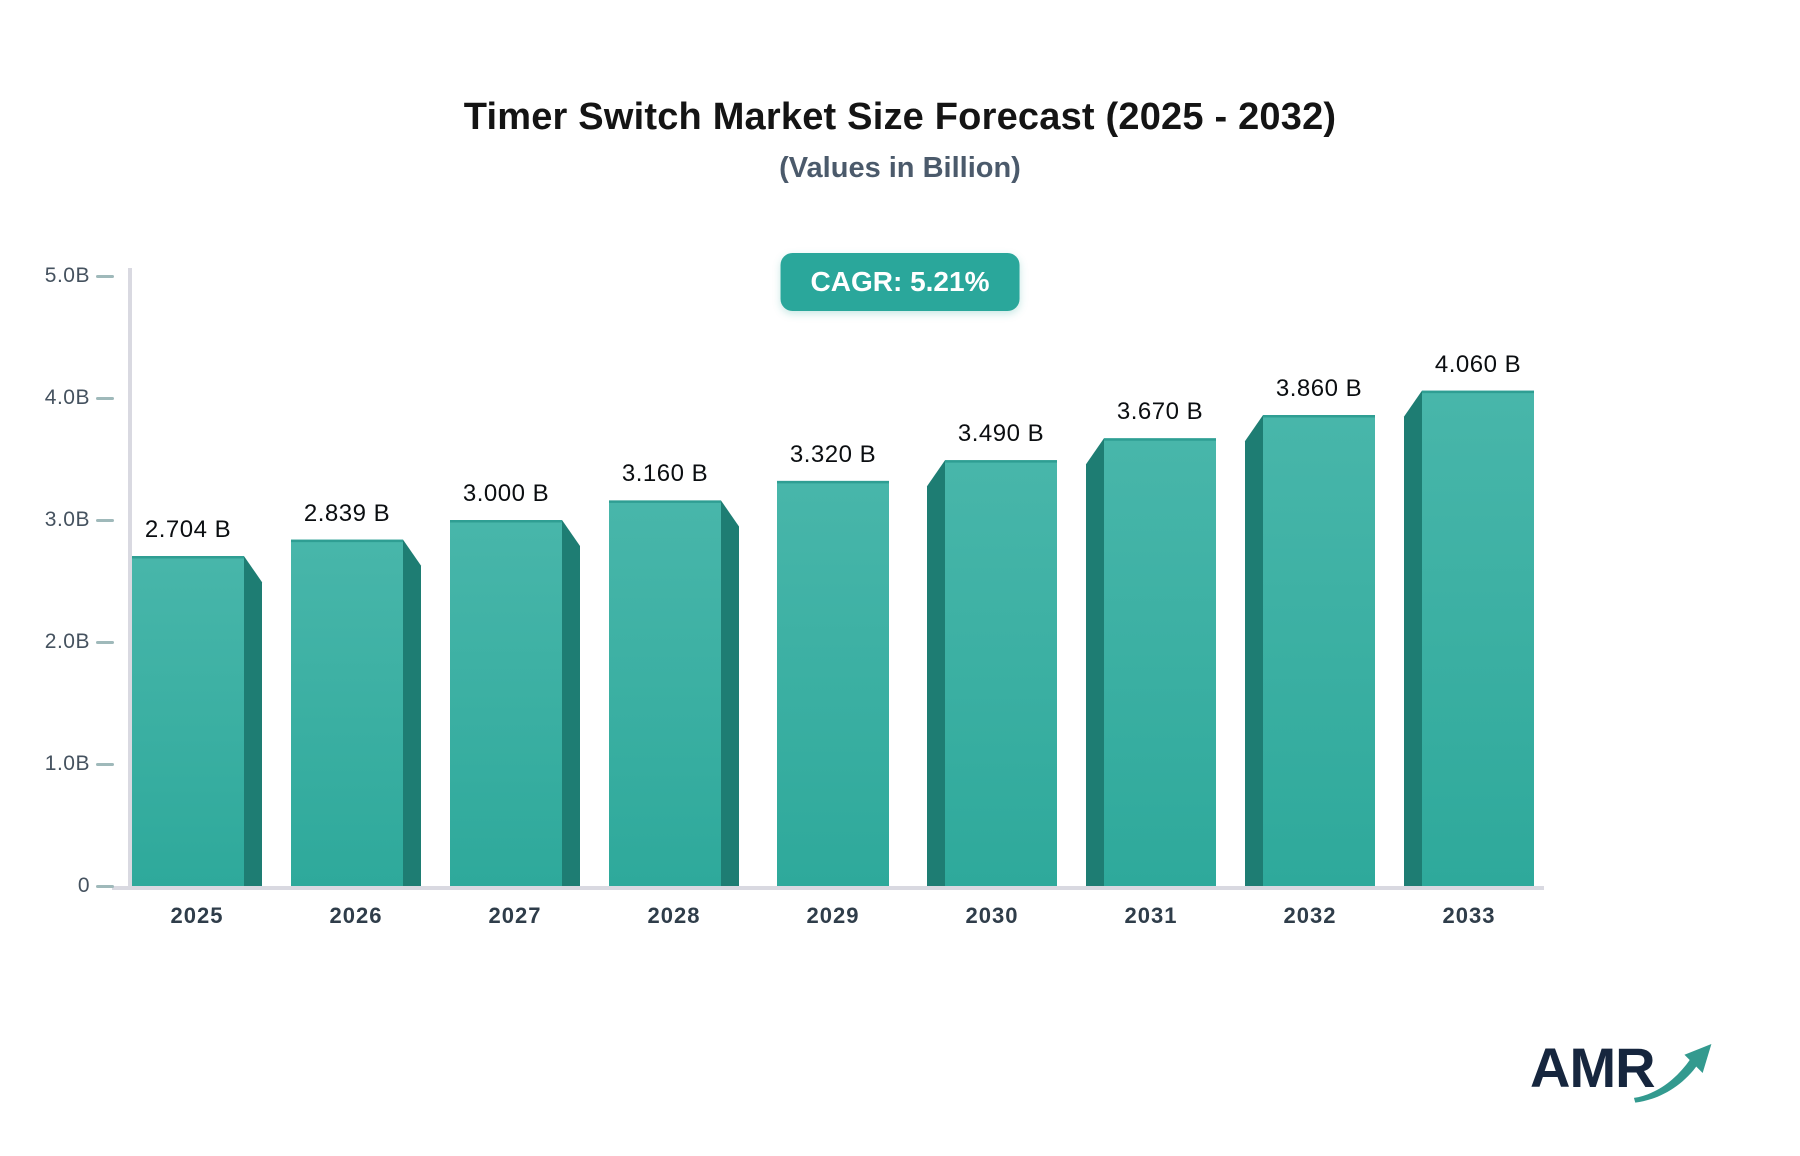 The image size is (1800, 1156). Describe the element at coordinates (1672, 1073) in the screenshot. I see `growth-arrow-icon` at that location.